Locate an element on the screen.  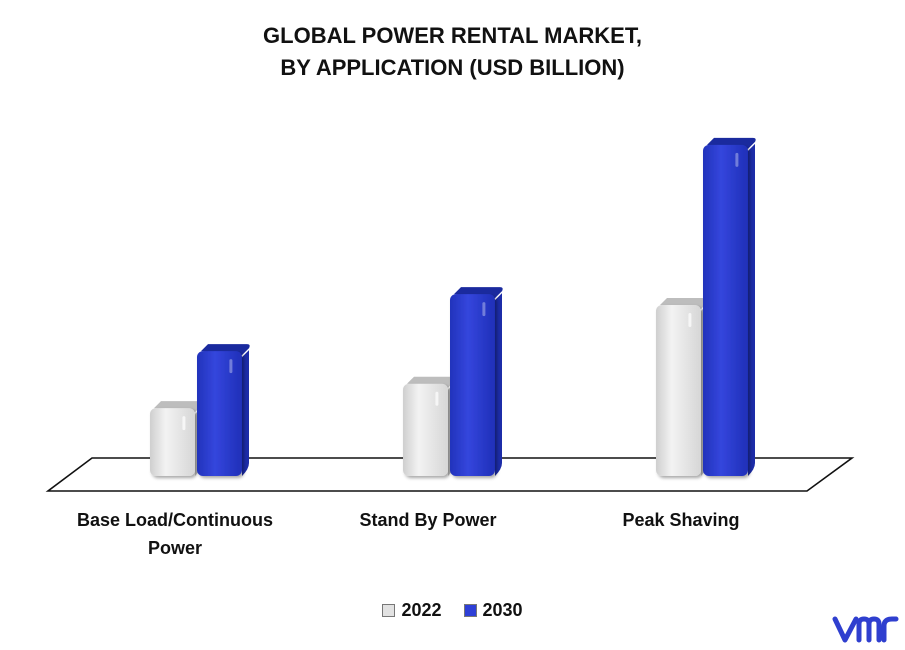
bar-stand-by-power-2030 is located at coordinates (476, 381).